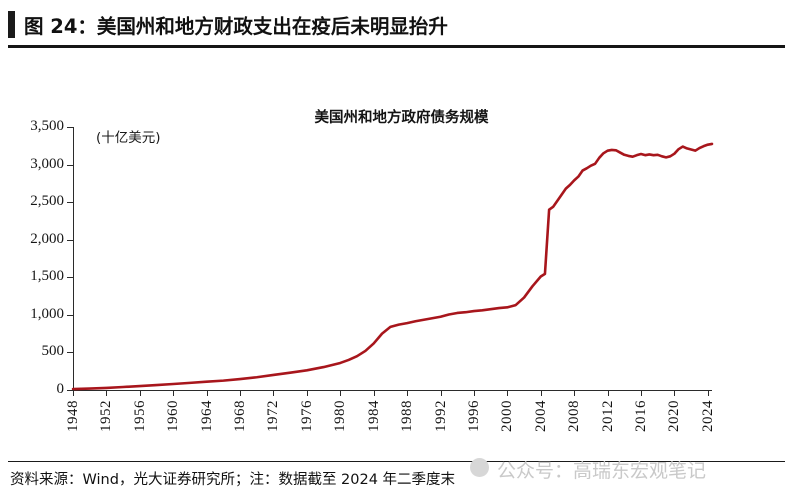 The height and width of the screenshot is (500, 793). Describe the element at coordinates (707, 416) in the screenshot. I see `x-axis-tick-label: 2024` at that location.